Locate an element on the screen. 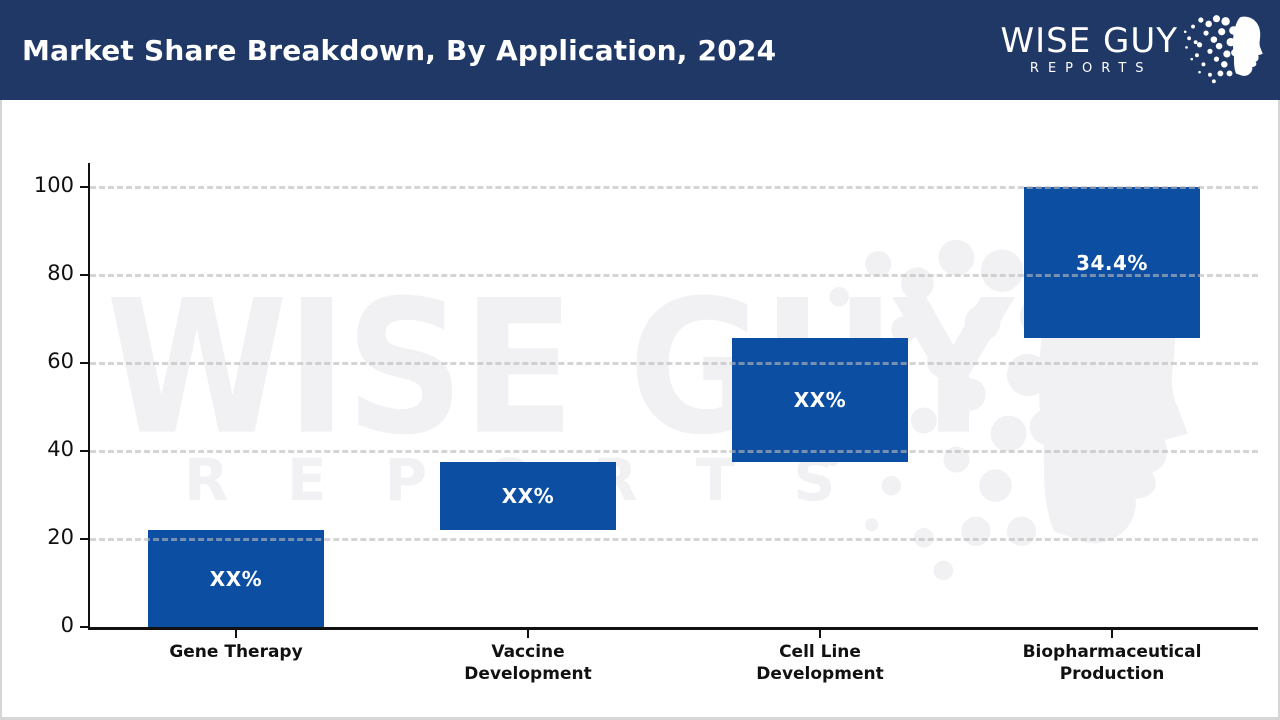 The height and width of the screenshot is (720, 1280). y-tick-label-100: 100 is located at coordinates (53, 185).